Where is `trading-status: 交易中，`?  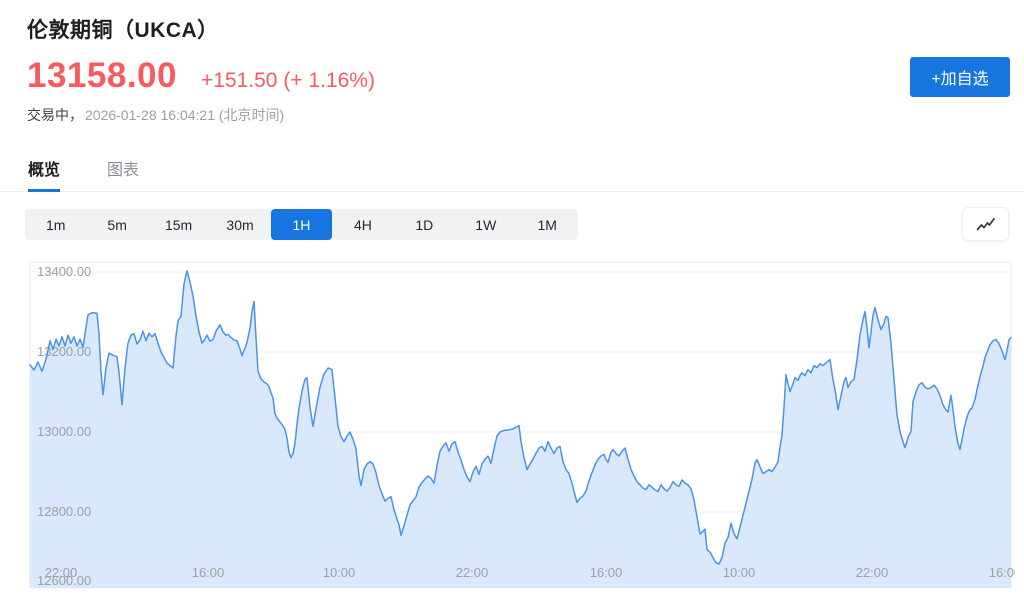 trading-status: 交易中， is located at coordinates (55, 115).